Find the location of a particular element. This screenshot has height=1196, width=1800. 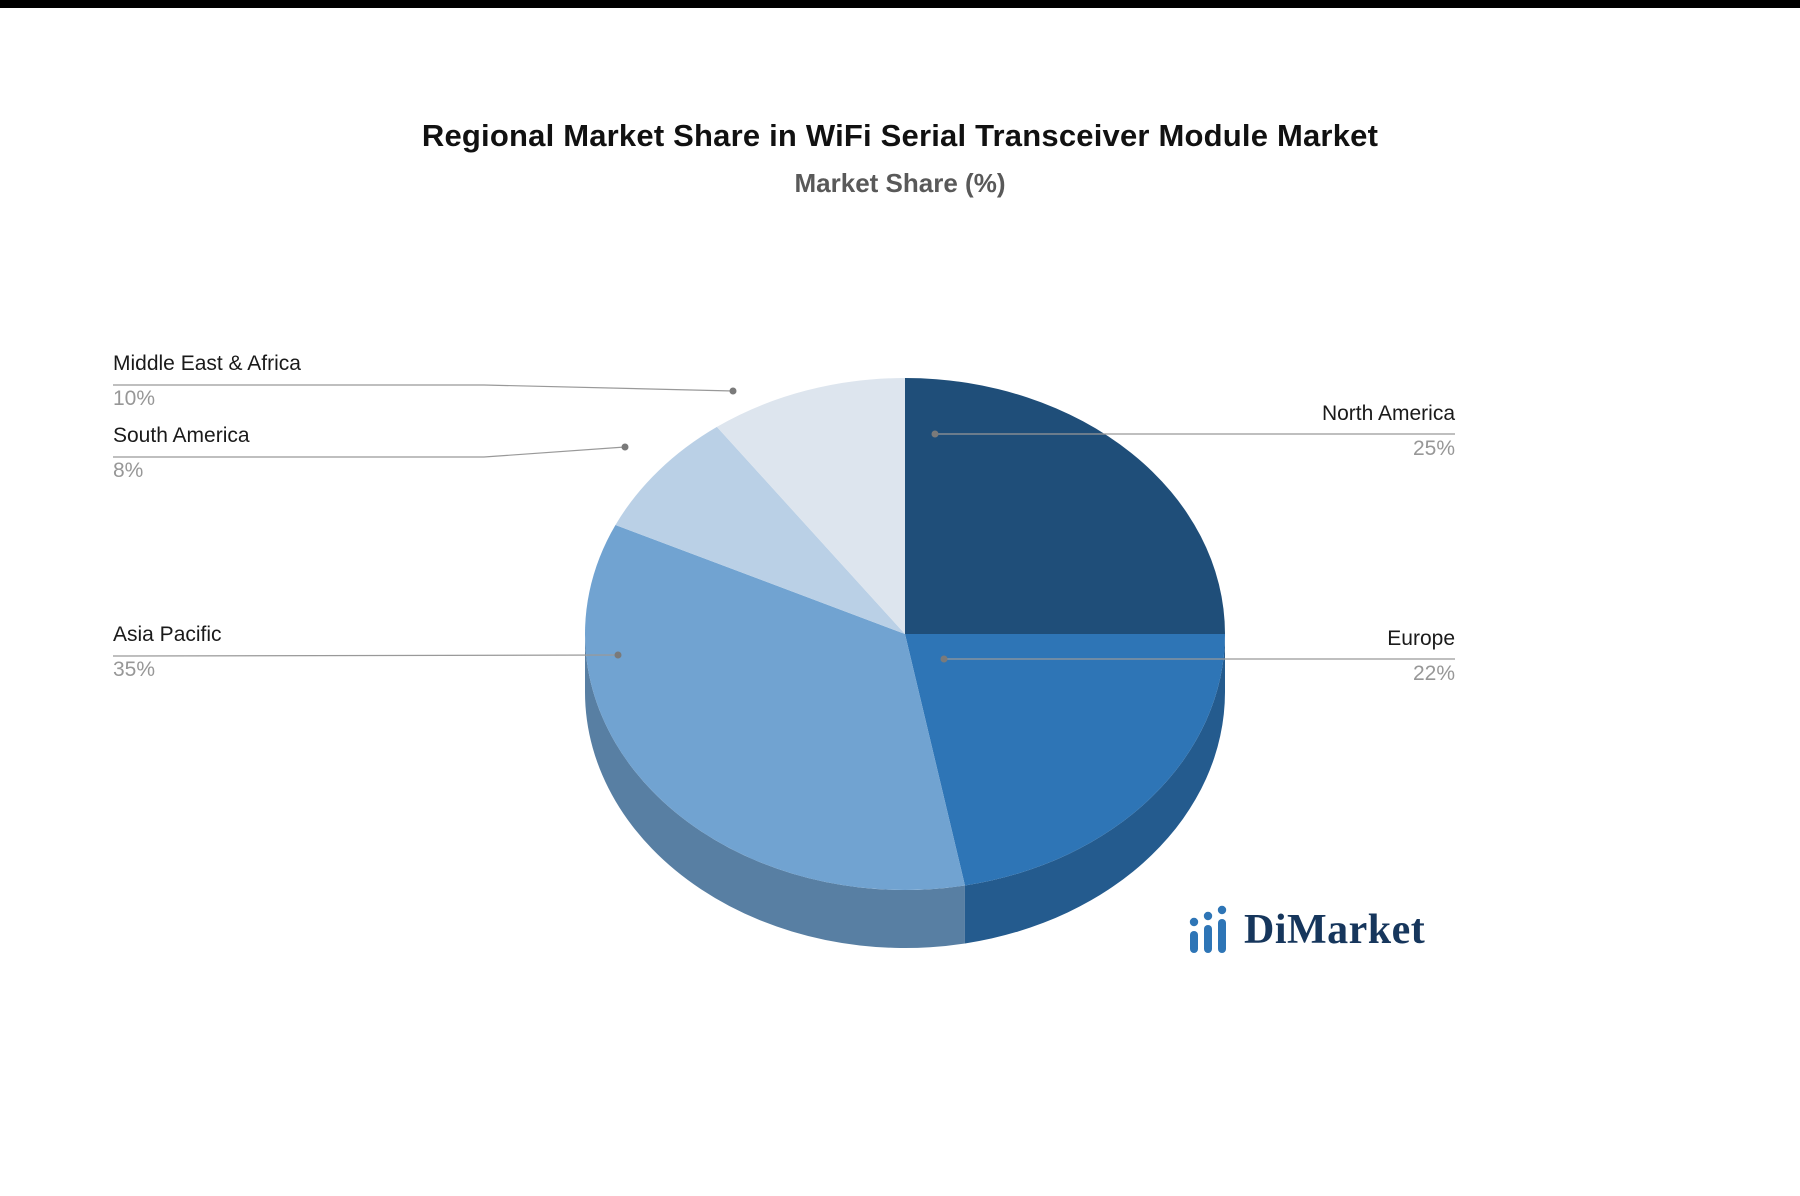

slice-label: South America is located at coordinates (181, 435).